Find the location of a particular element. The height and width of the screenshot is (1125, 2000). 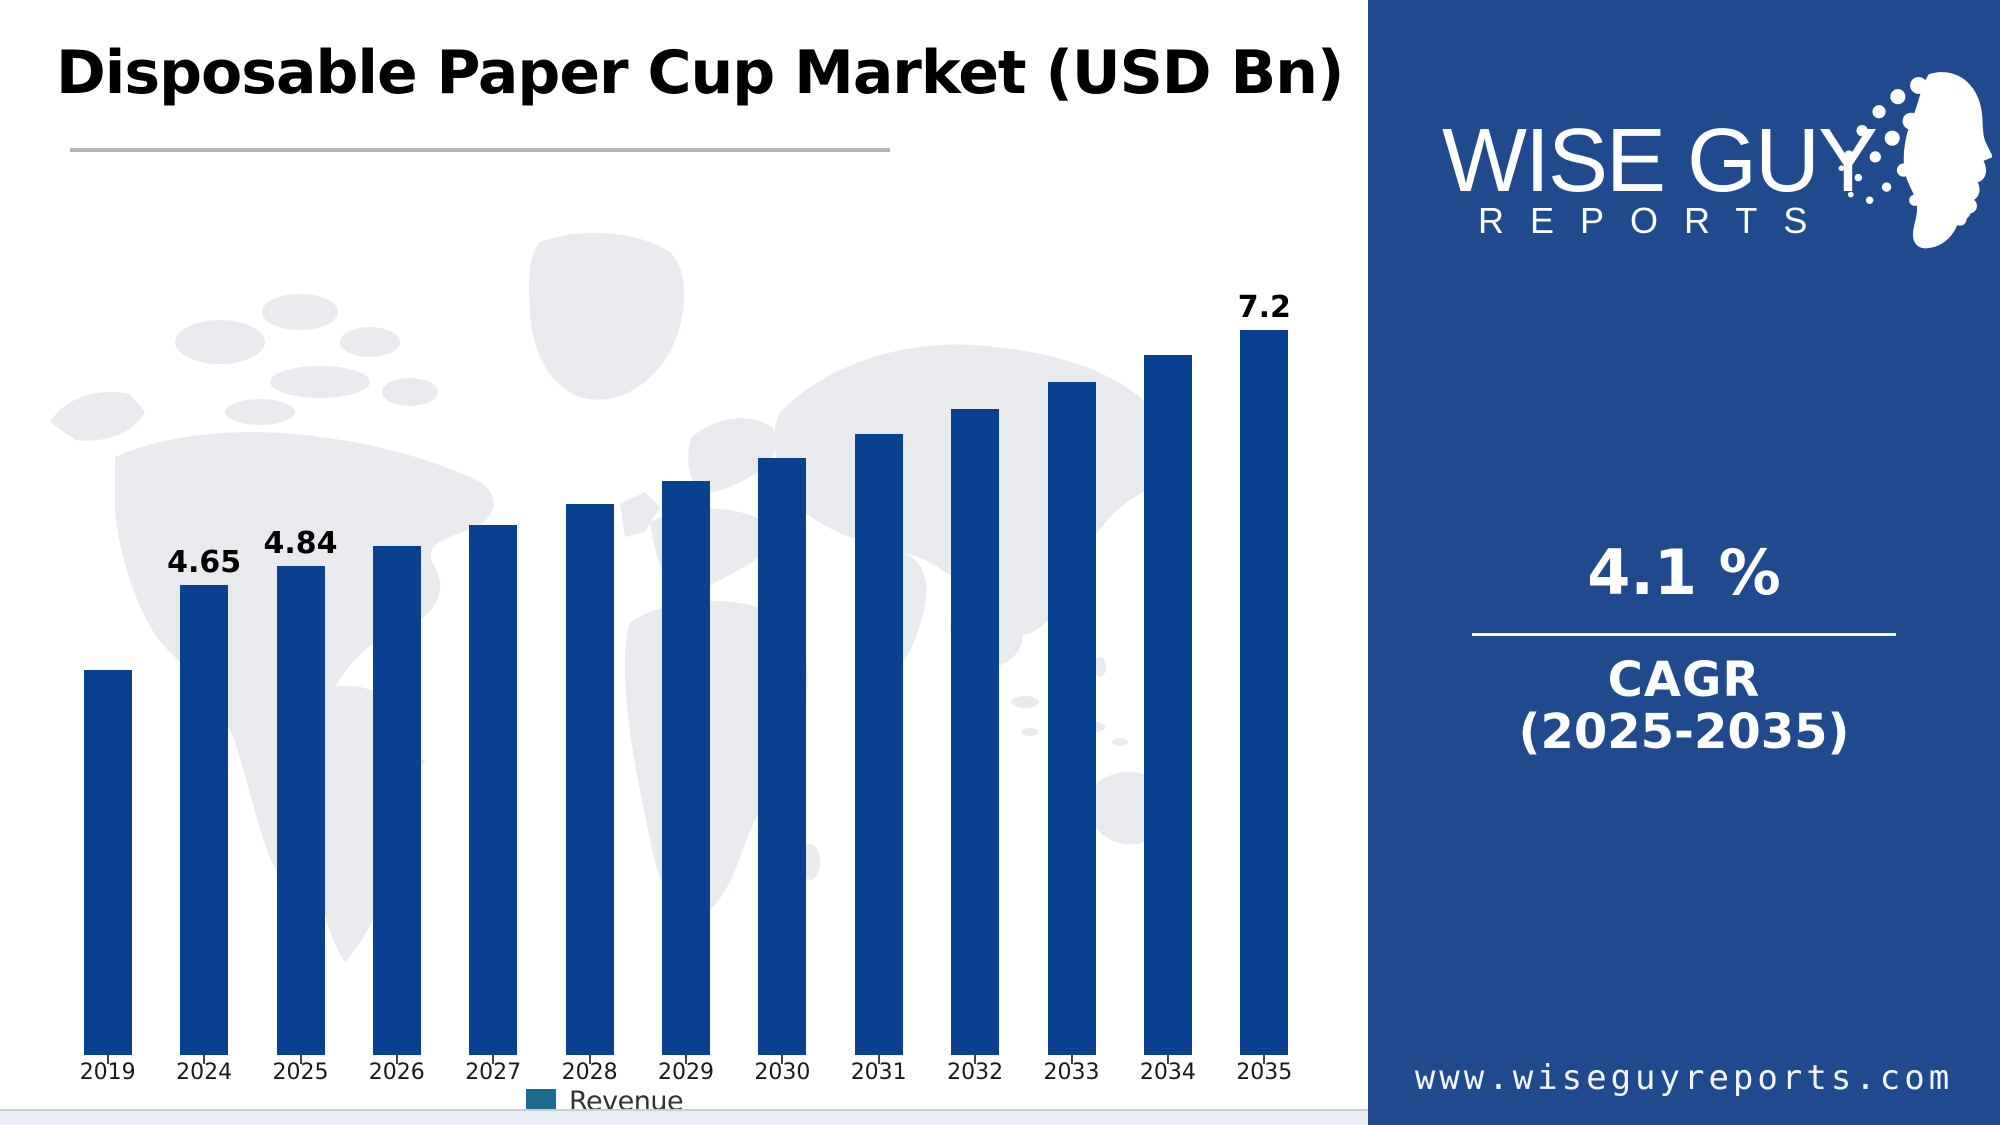

cagr-divider is located at coordinates (1684, 634).